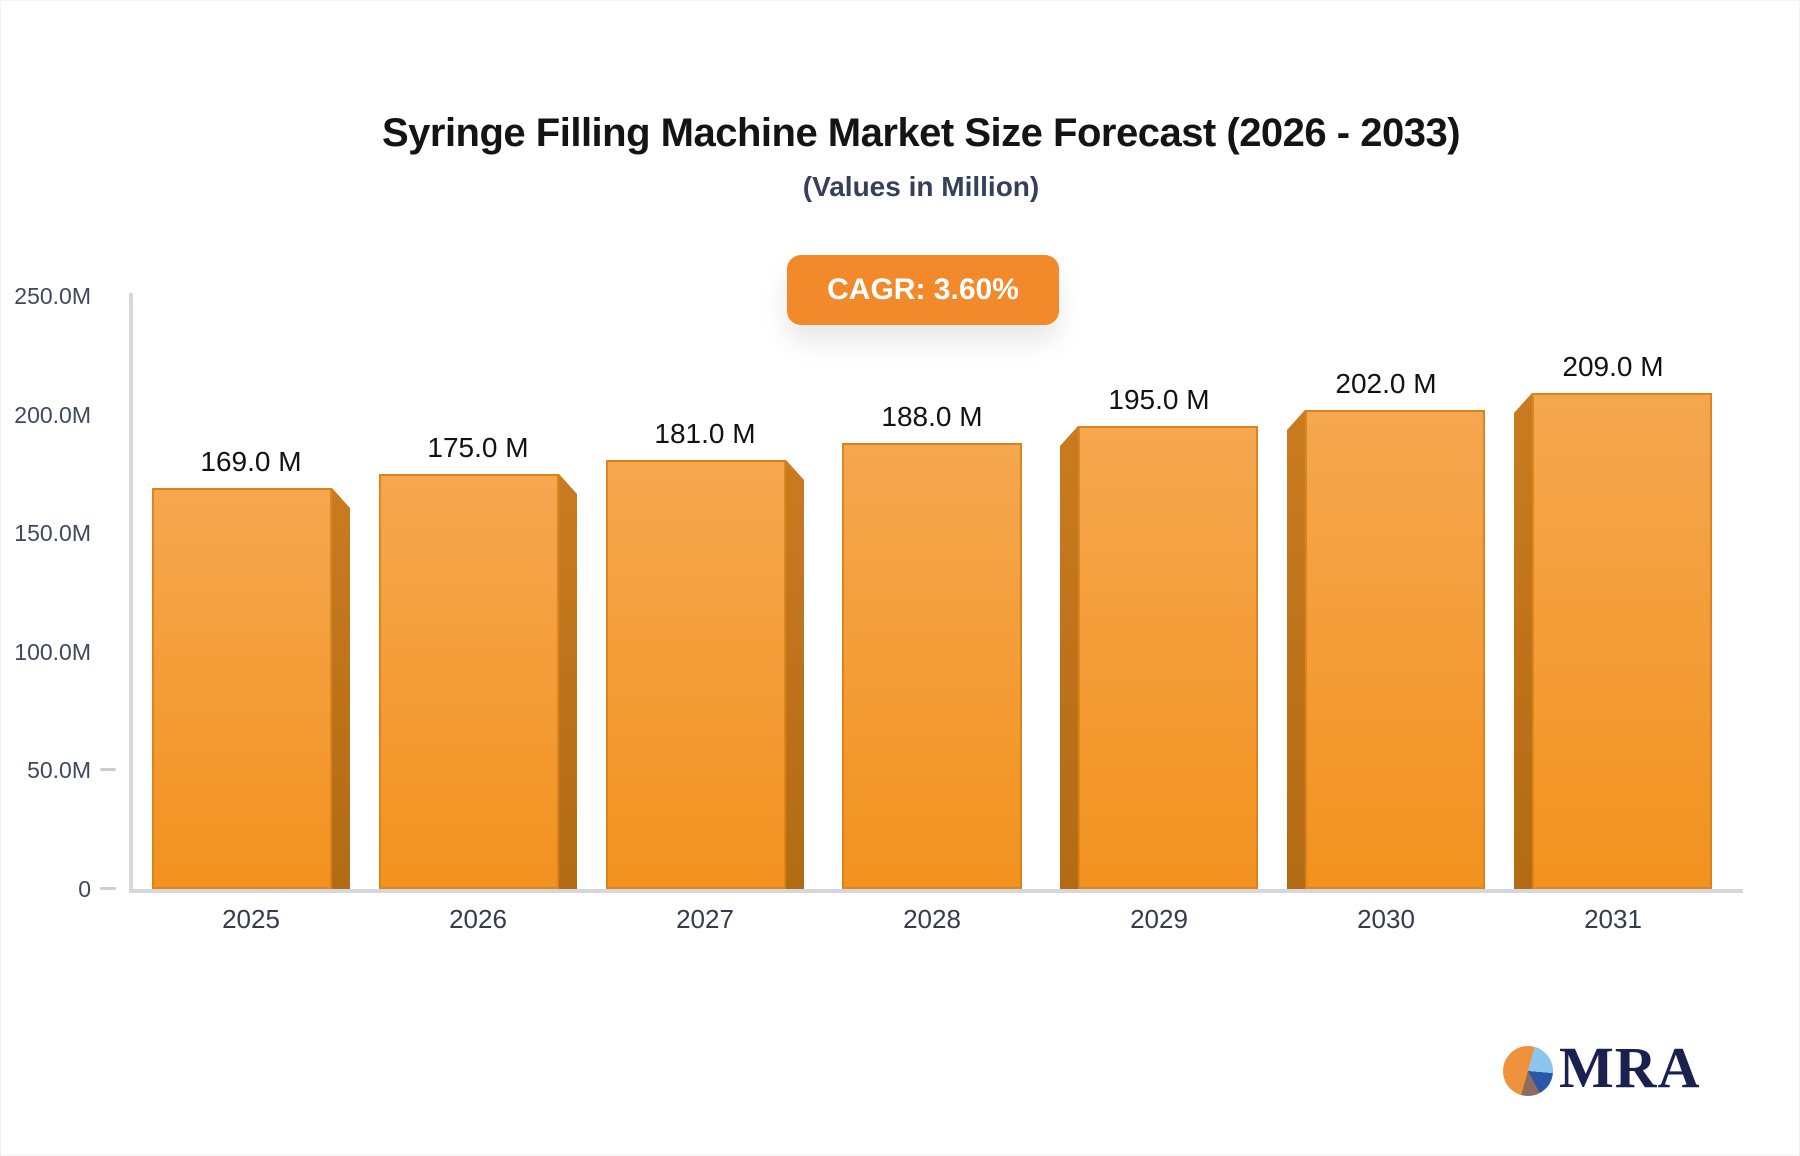  I want to click on bar-value-label-2029: 195.0 M, so click(1159, 399).